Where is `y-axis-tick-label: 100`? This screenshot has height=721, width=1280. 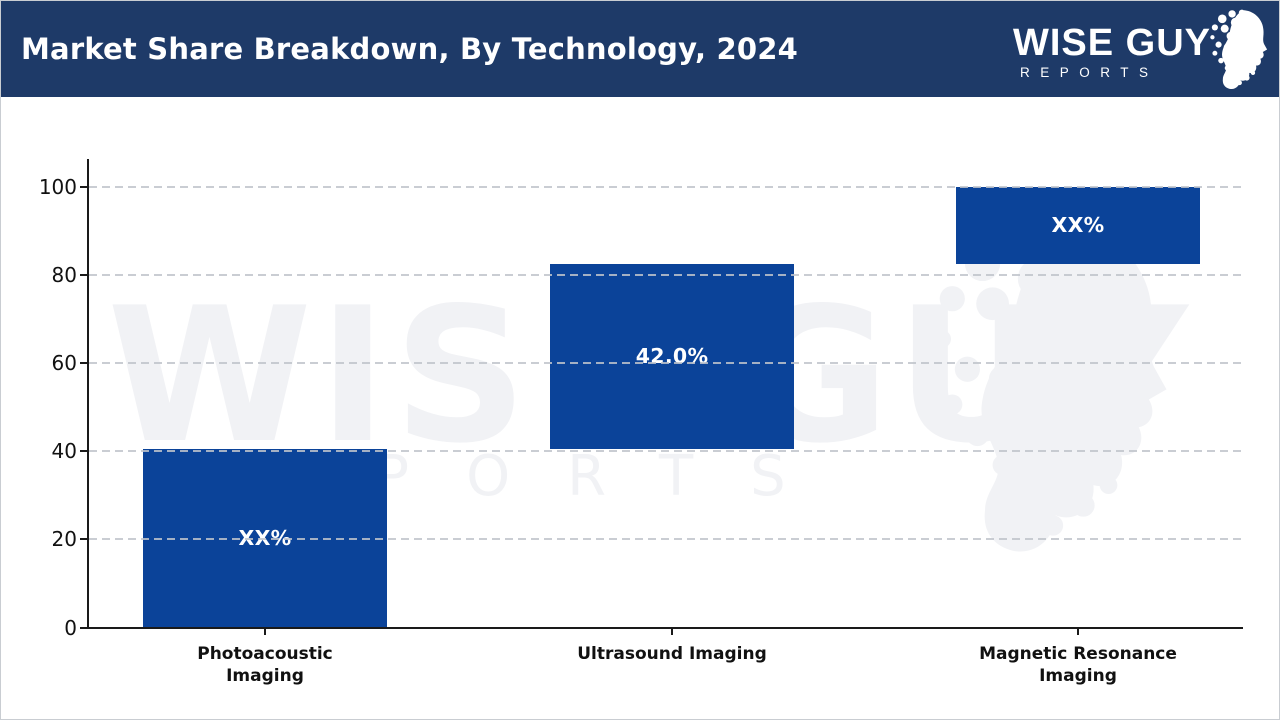
y-axis-tick-label: 100 is located at coordinates (57, 186).